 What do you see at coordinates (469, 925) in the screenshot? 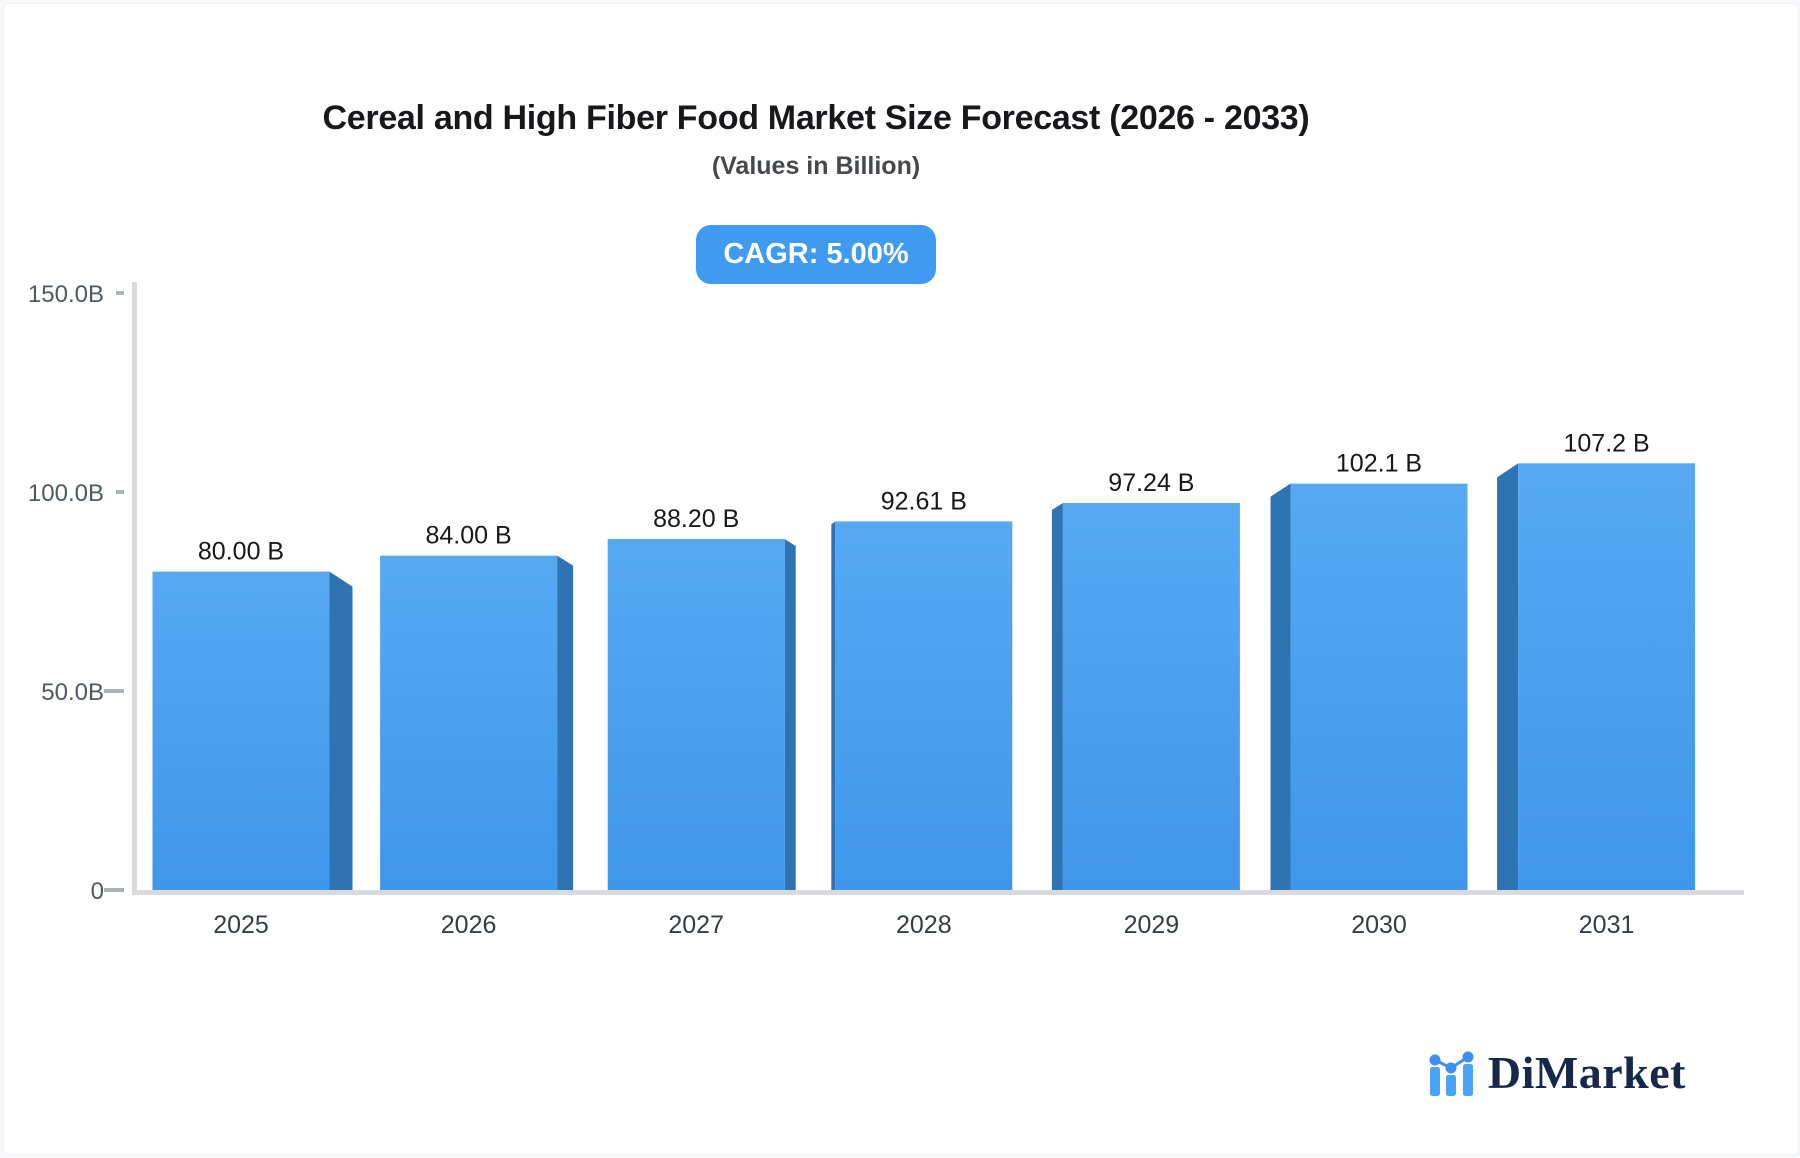
I see `x-axis-category-label: 2026` at bounding box center [469, 925].